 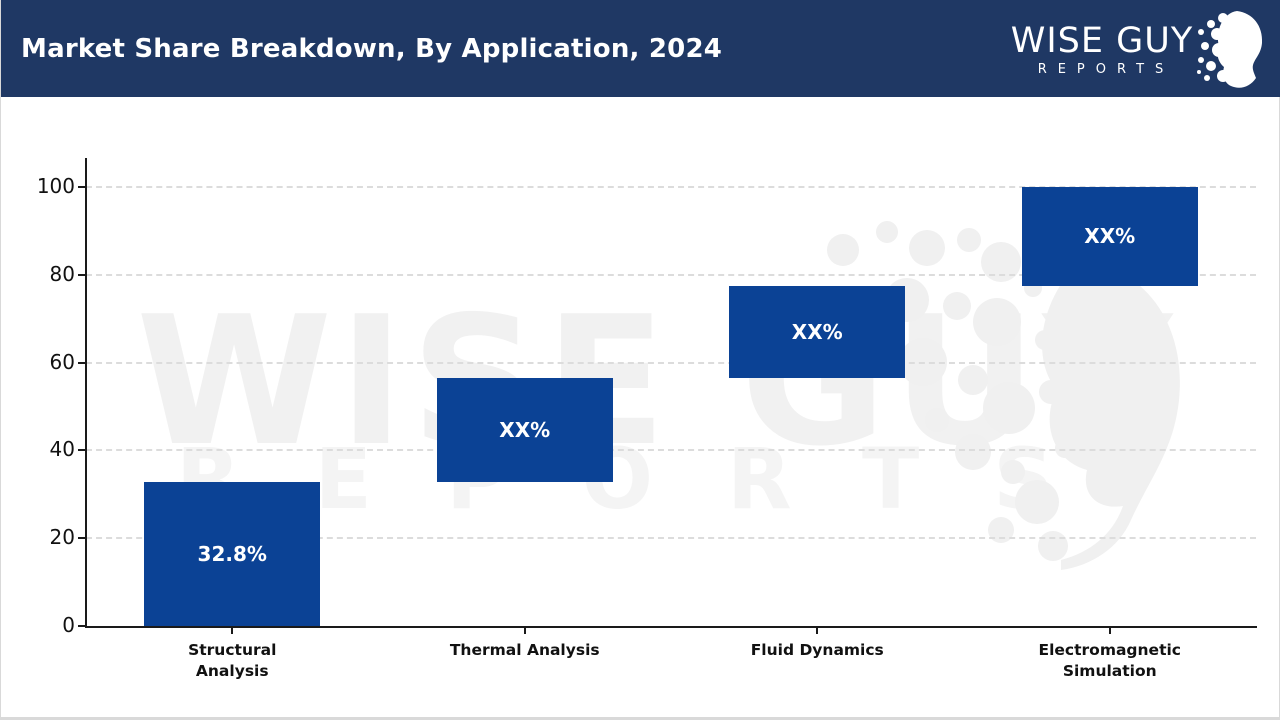 I want to click on brand-logo-text: WISE GUY REPORTS, so click(x=1102, y=49).